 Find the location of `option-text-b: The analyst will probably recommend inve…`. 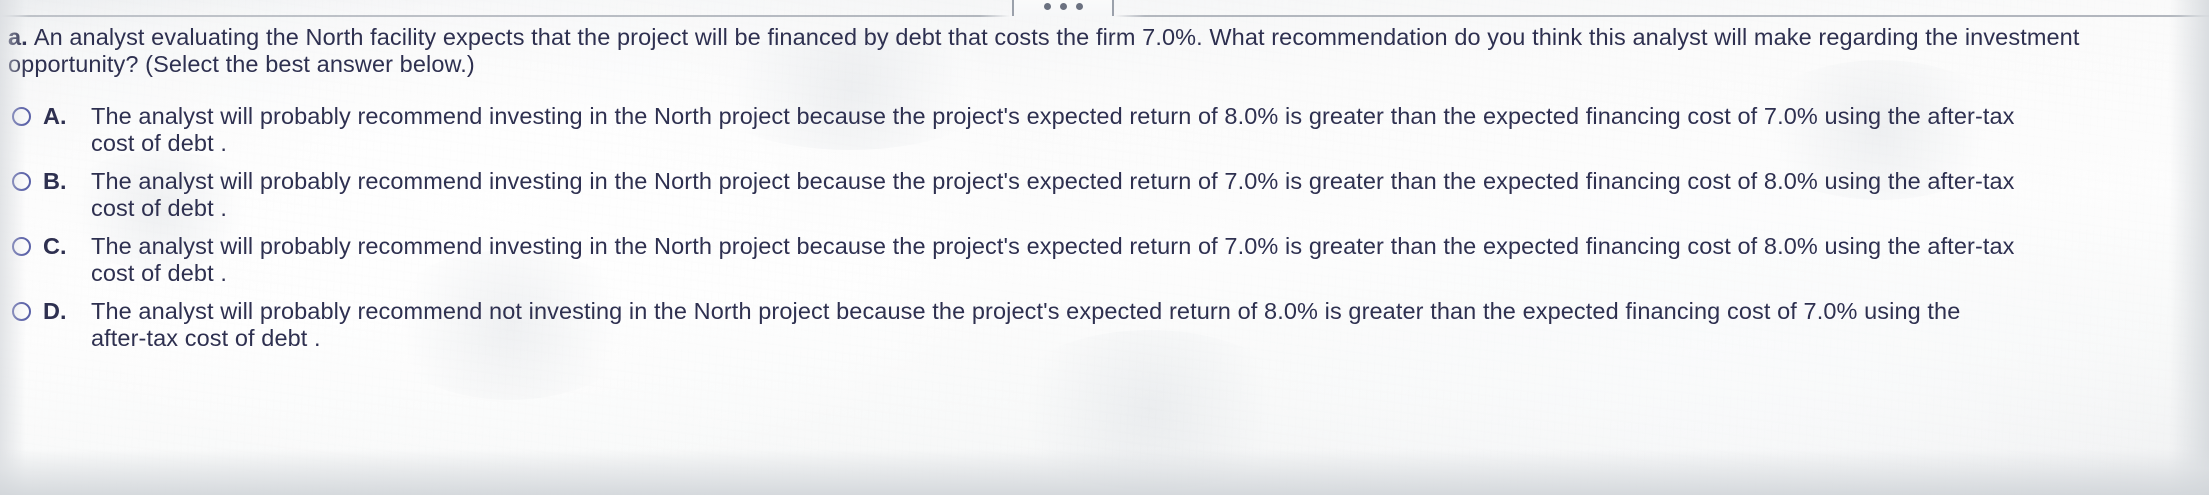

option-text-b: The analyst will probably recommend inve… is located at coordinates (1139, 195).